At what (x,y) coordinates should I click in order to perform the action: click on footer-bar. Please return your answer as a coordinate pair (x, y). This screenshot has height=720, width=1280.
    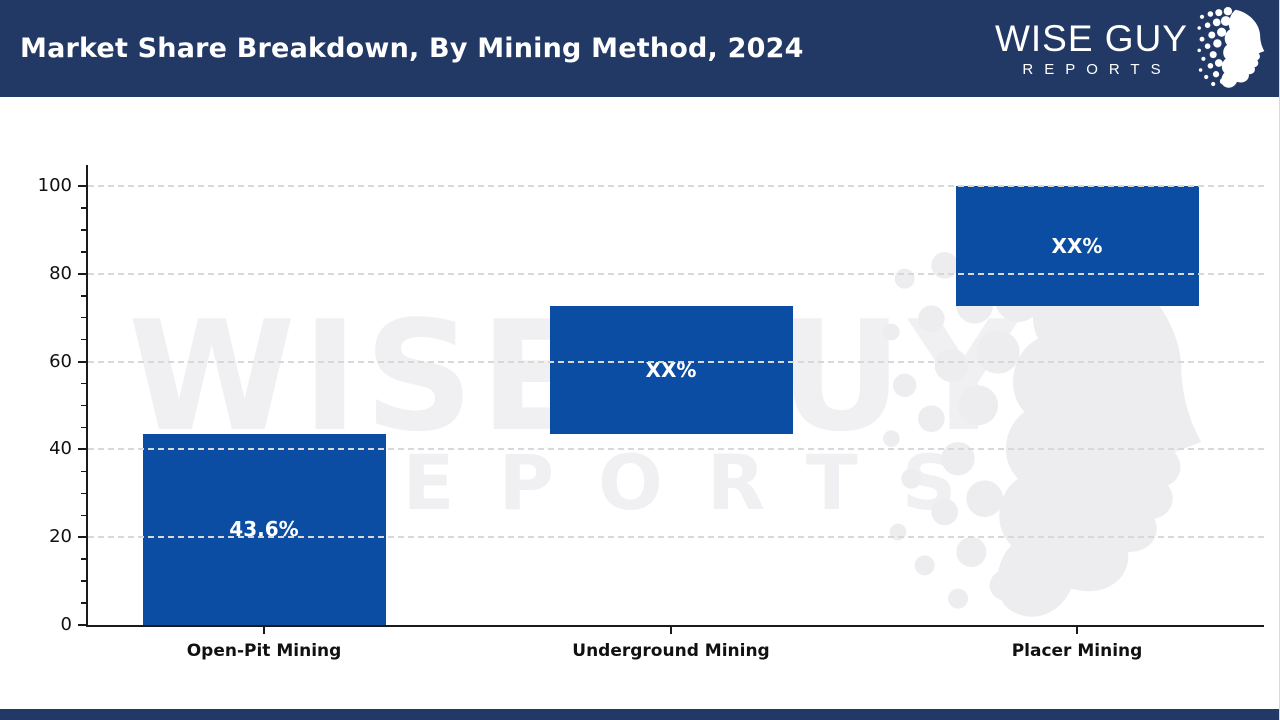
    Looking at the image, I should click on (639, 714).